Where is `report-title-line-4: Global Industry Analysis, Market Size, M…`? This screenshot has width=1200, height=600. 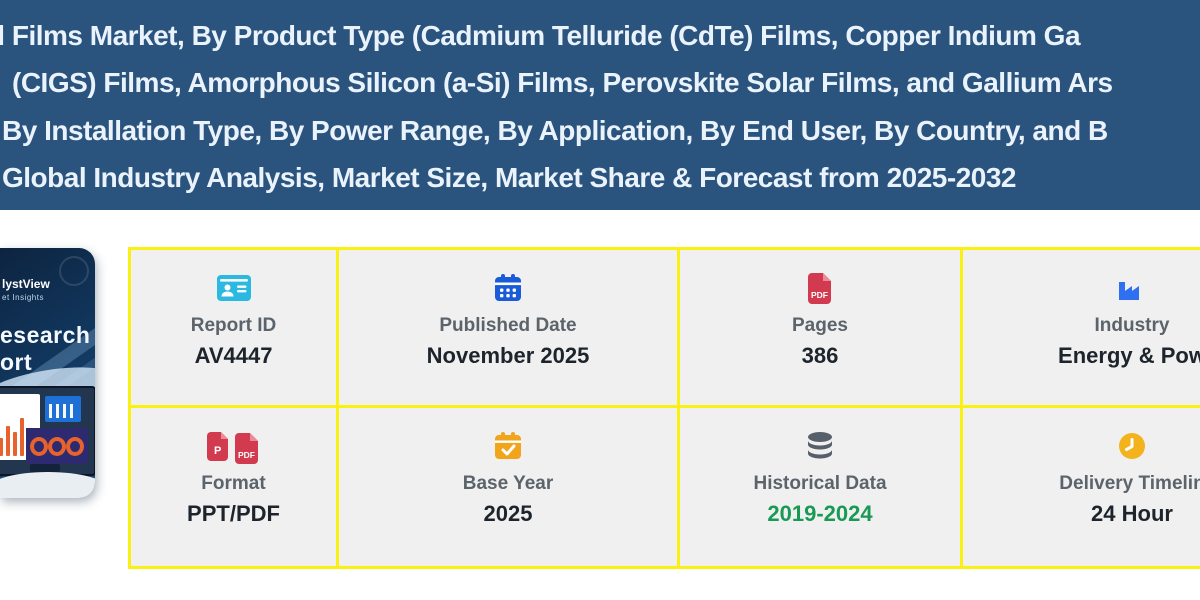 report-title-line-4: Global Industry Analysis, Market Size, M… is located at coordinates (509, 177).